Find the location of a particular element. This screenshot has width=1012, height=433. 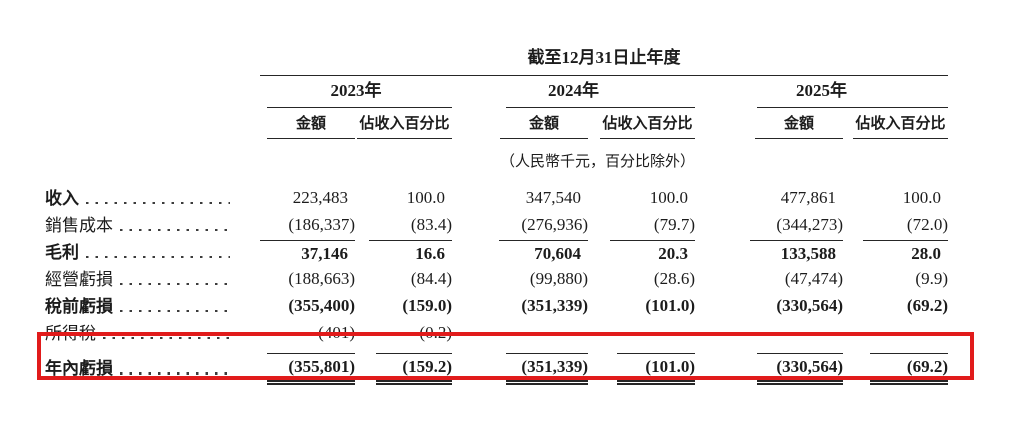

value-cell: 70,604 is located at coordinates (520, 252).